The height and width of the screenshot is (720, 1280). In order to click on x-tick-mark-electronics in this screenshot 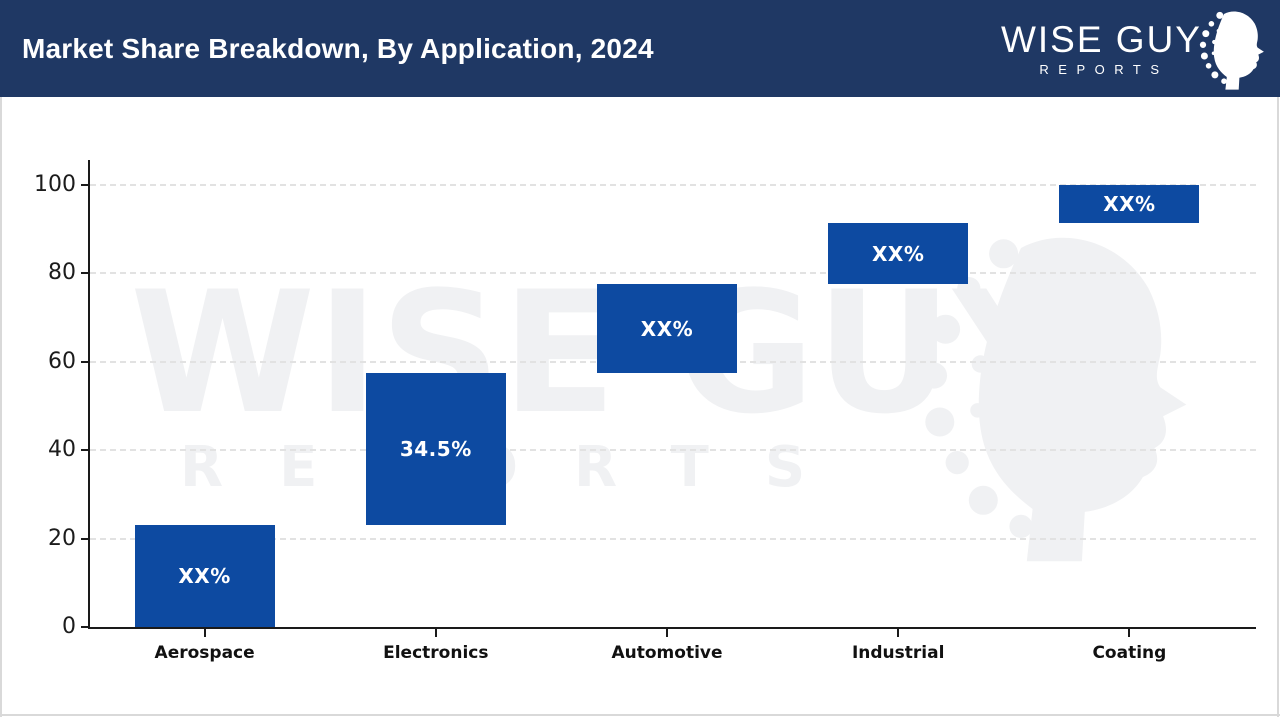, I will do `click(435, 633)`.